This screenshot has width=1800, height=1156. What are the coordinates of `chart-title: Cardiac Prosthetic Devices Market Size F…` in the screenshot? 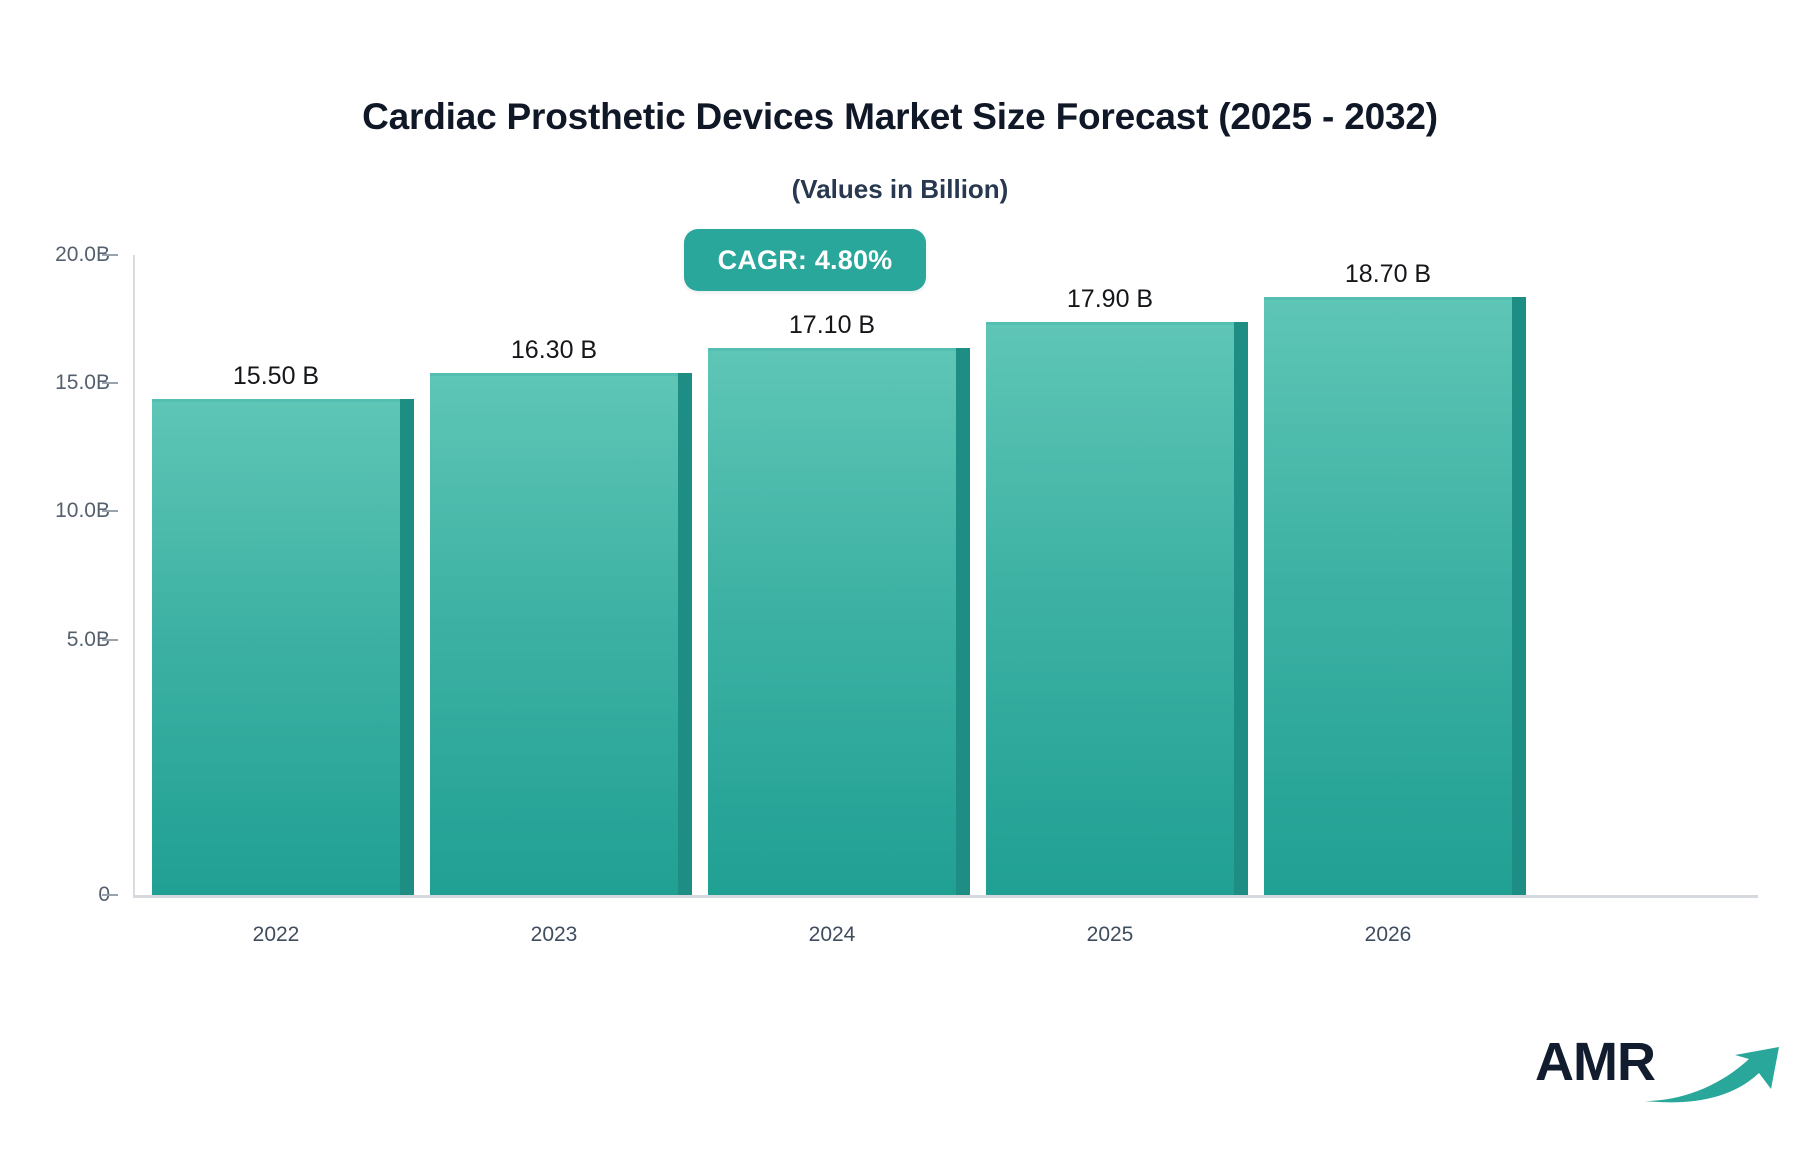 It's located at (900, 116).